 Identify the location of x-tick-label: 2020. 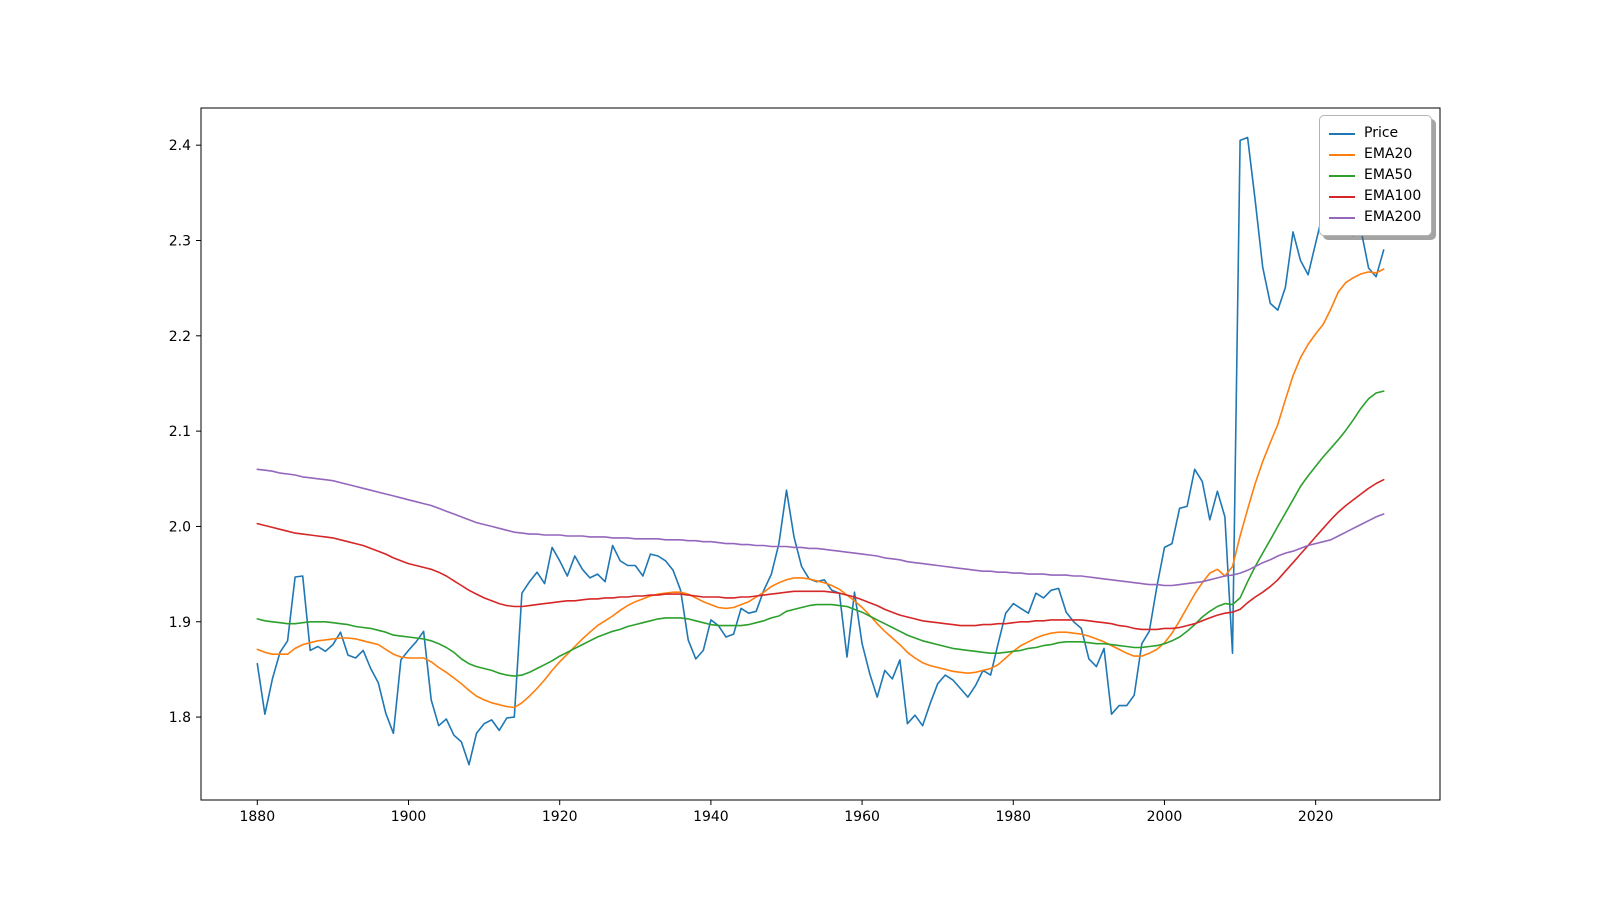
(1316, 817).